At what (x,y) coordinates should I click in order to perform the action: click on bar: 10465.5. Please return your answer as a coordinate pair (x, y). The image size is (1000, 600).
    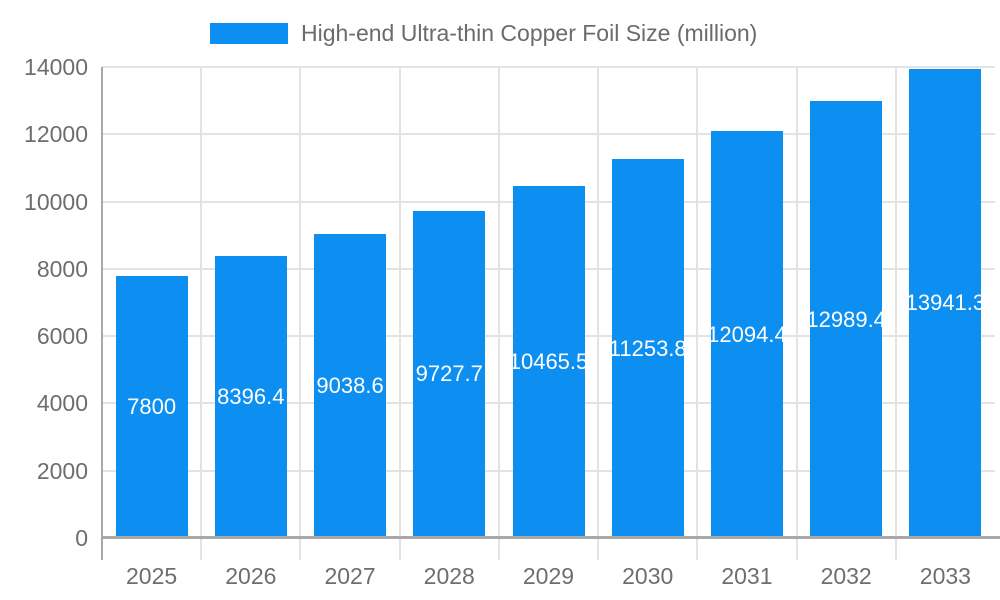
    Looking at the image, I should click on (548, 361).